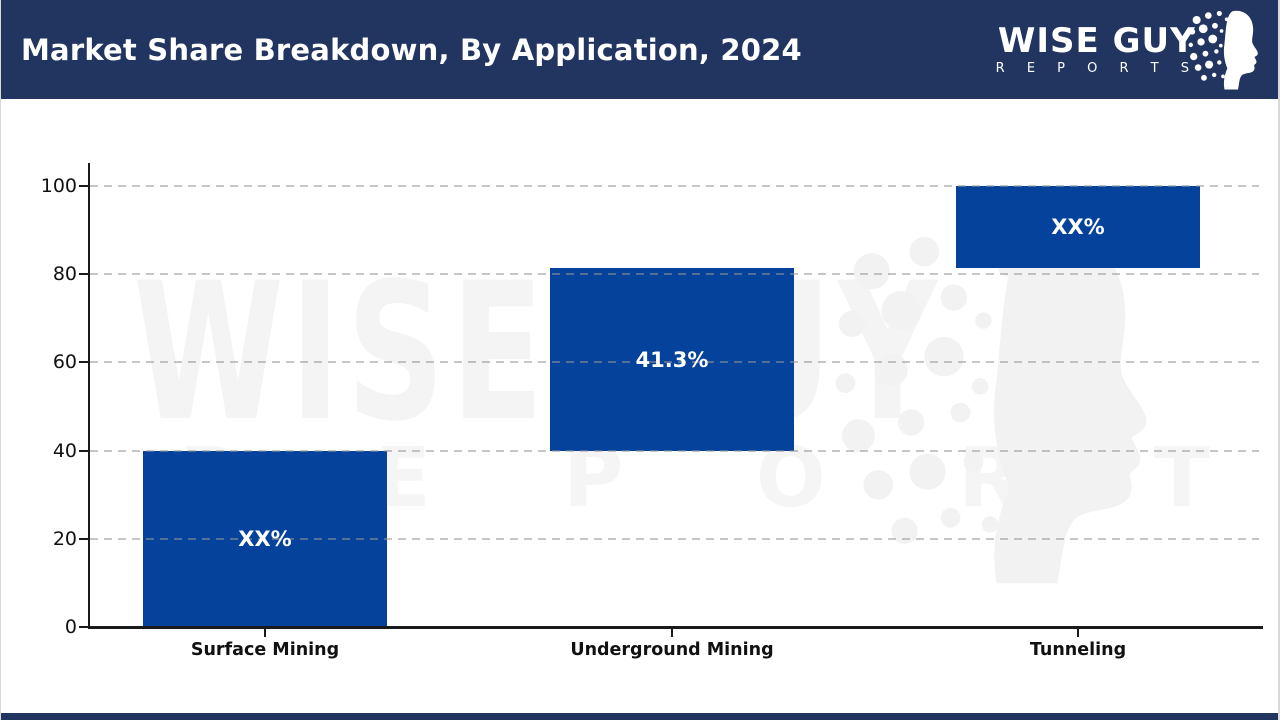 The image size is (1280, 720). I want to click on bar-value-label: 41.3%, so click(672, 359).